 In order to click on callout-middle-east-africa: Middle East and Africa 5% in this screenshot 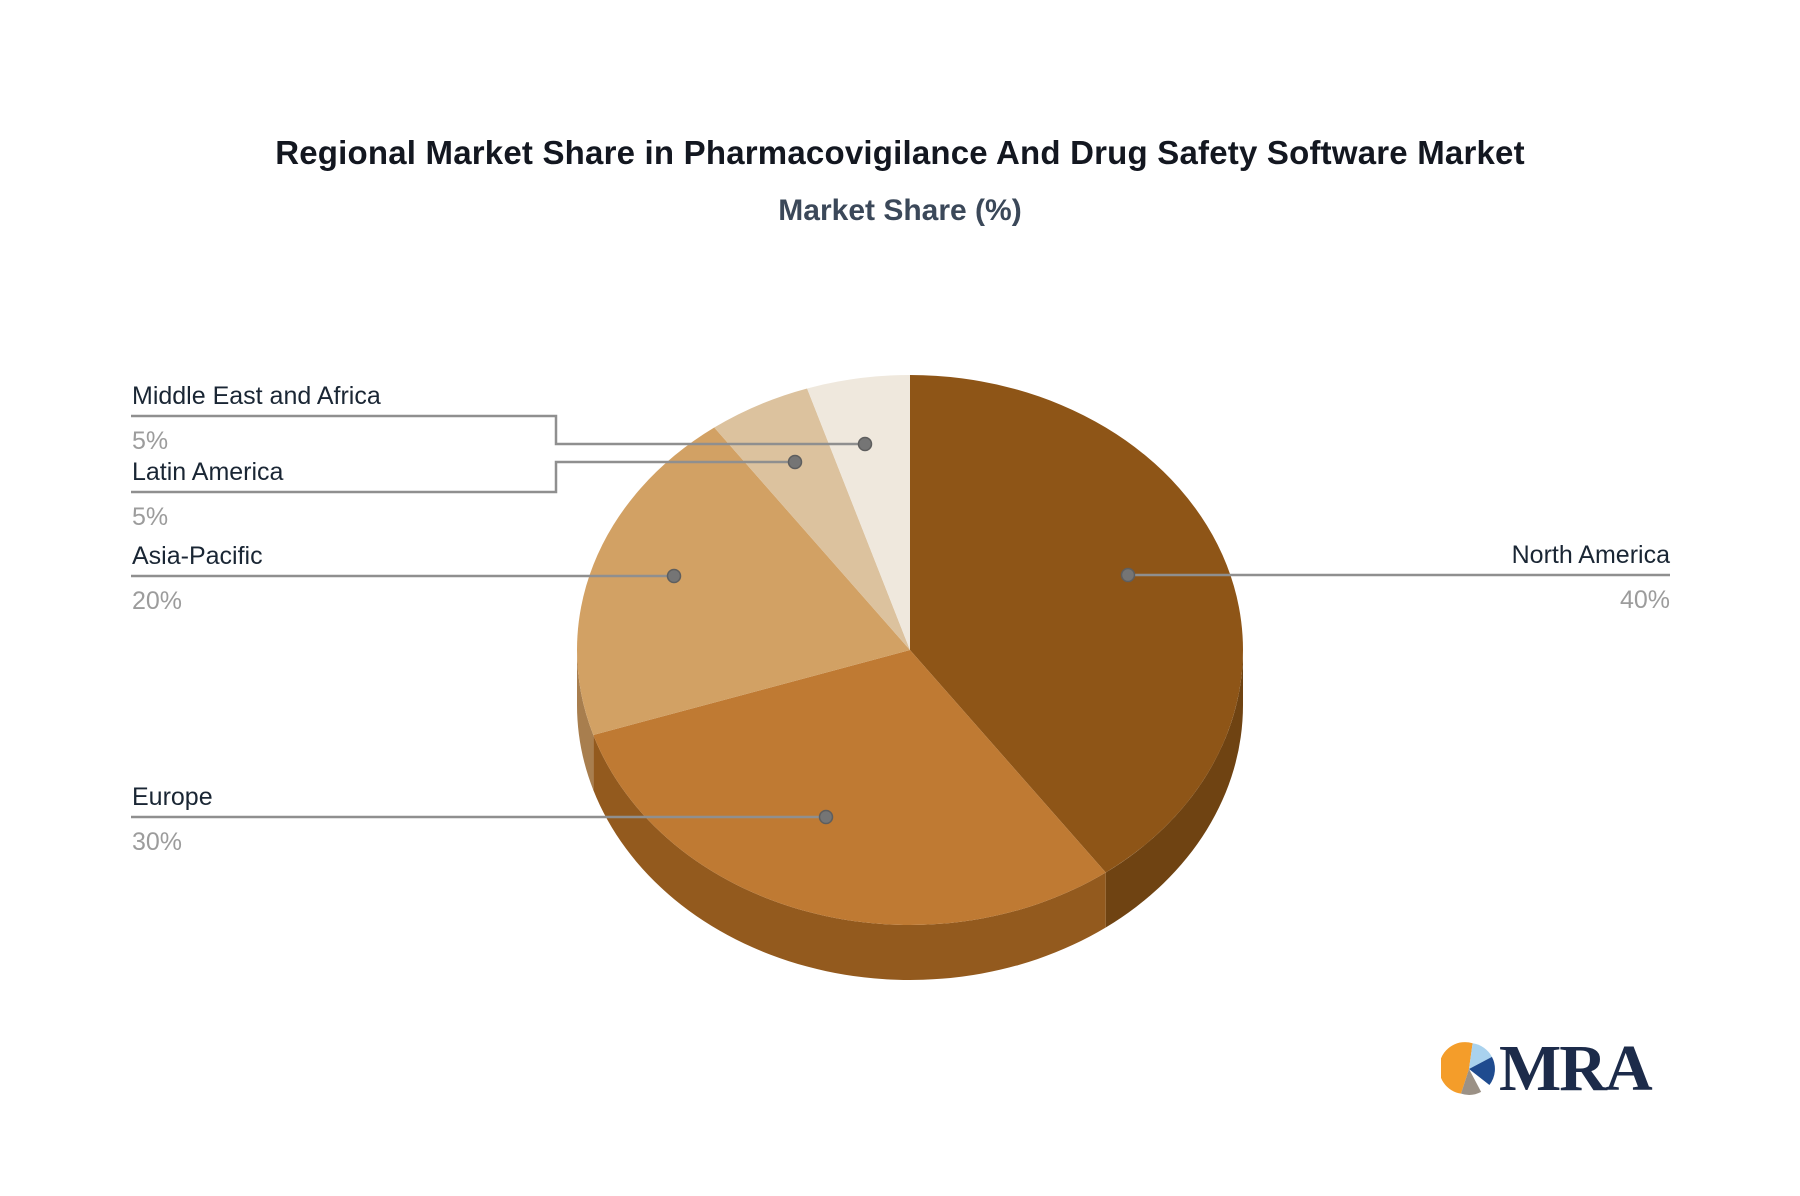, I will do `click(347, 418)`.